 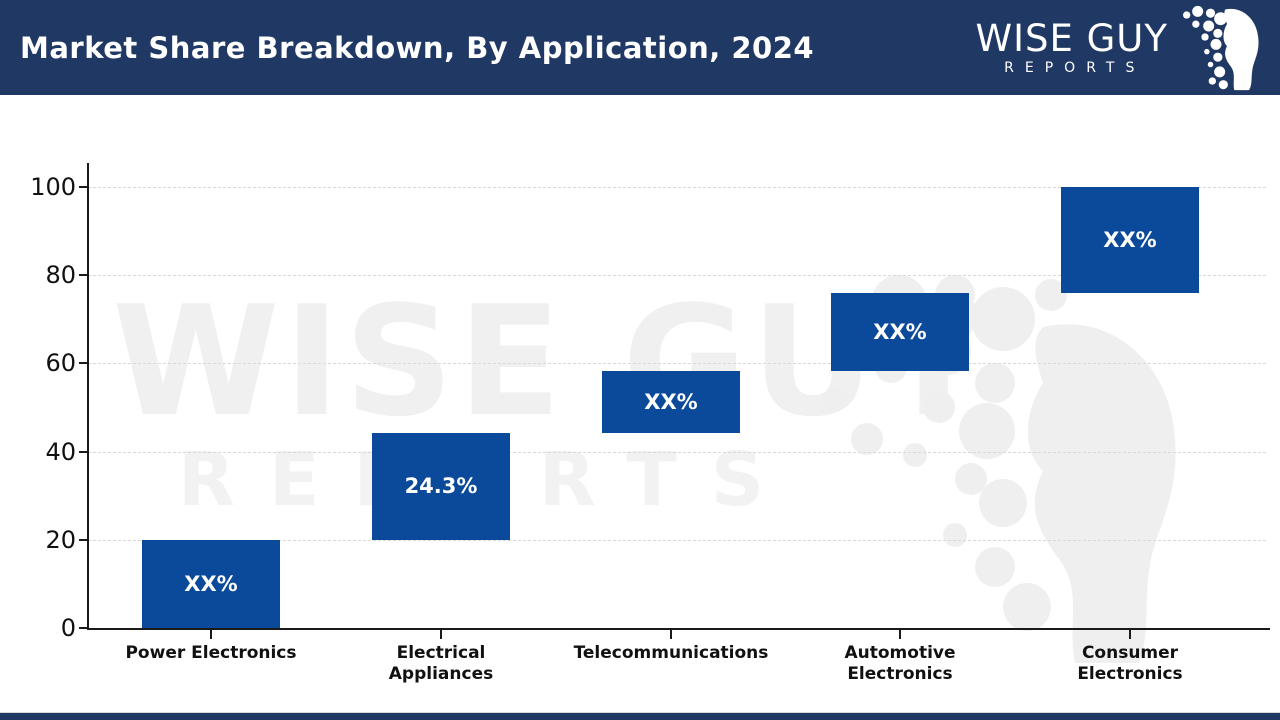 I want to click on bar-automotive-electronics: XX%, so click(x=900, y=332).